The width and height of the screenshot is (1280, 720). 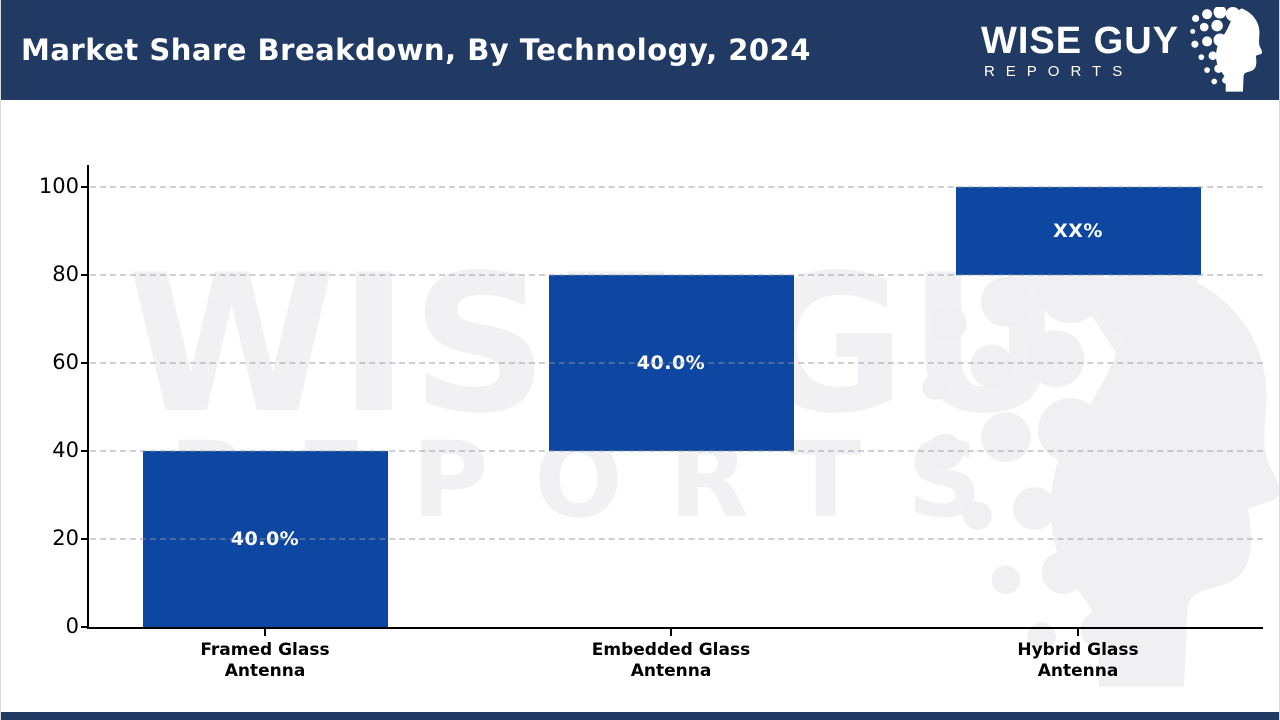 I want to click on y-tick-label: 60, so click(x=65, y=362).